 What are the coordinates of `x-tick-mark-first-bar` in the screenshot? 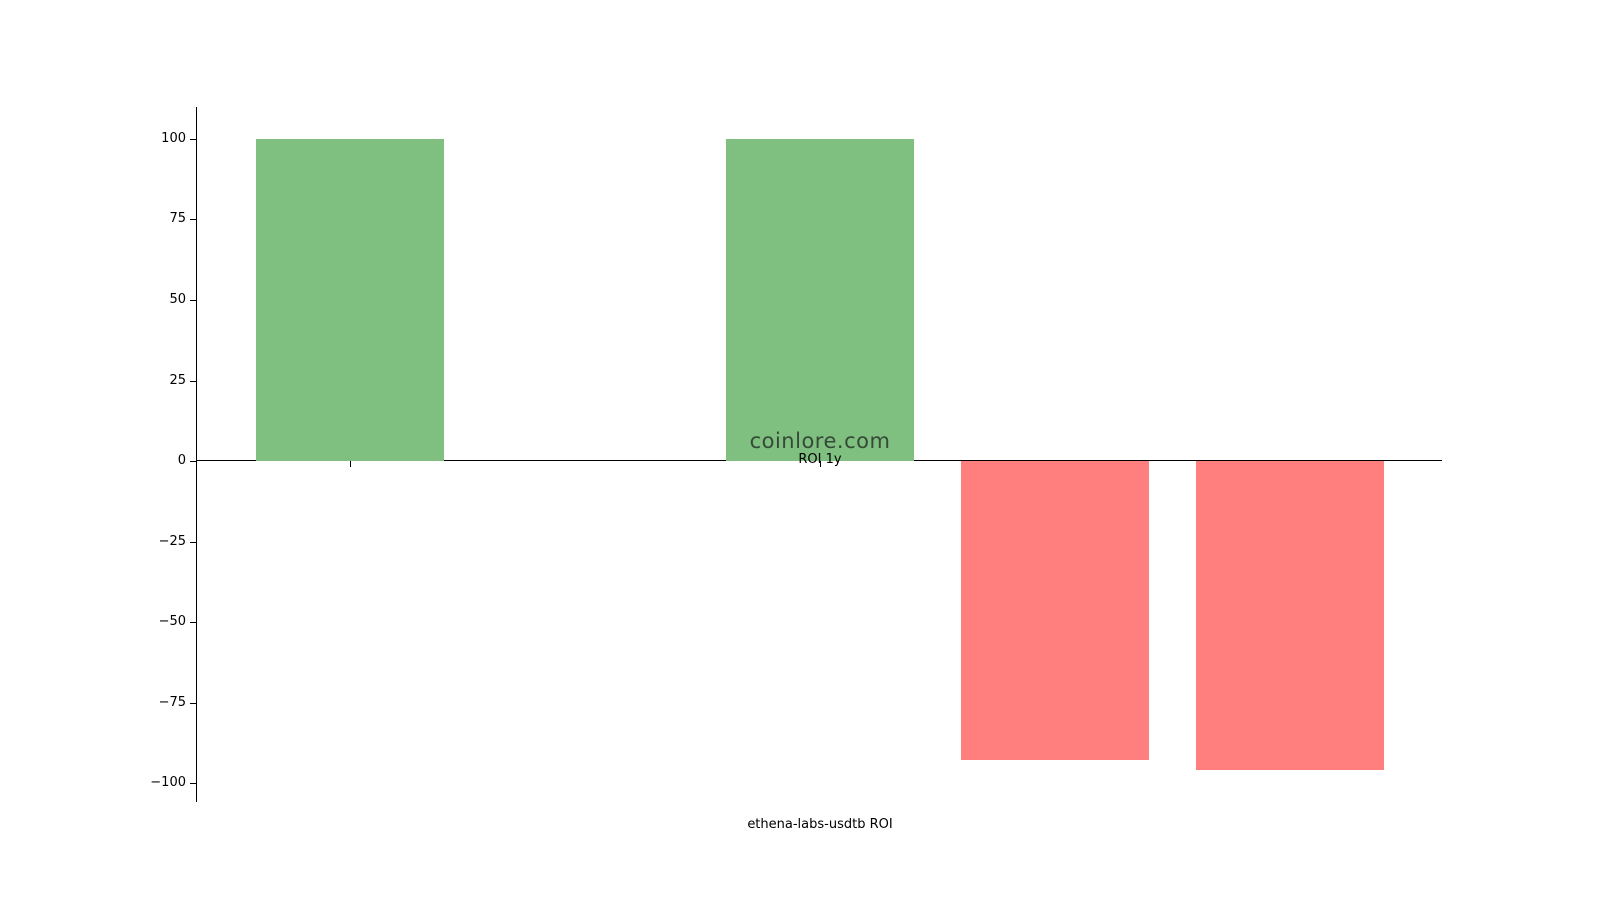 It's located at (350, 464).